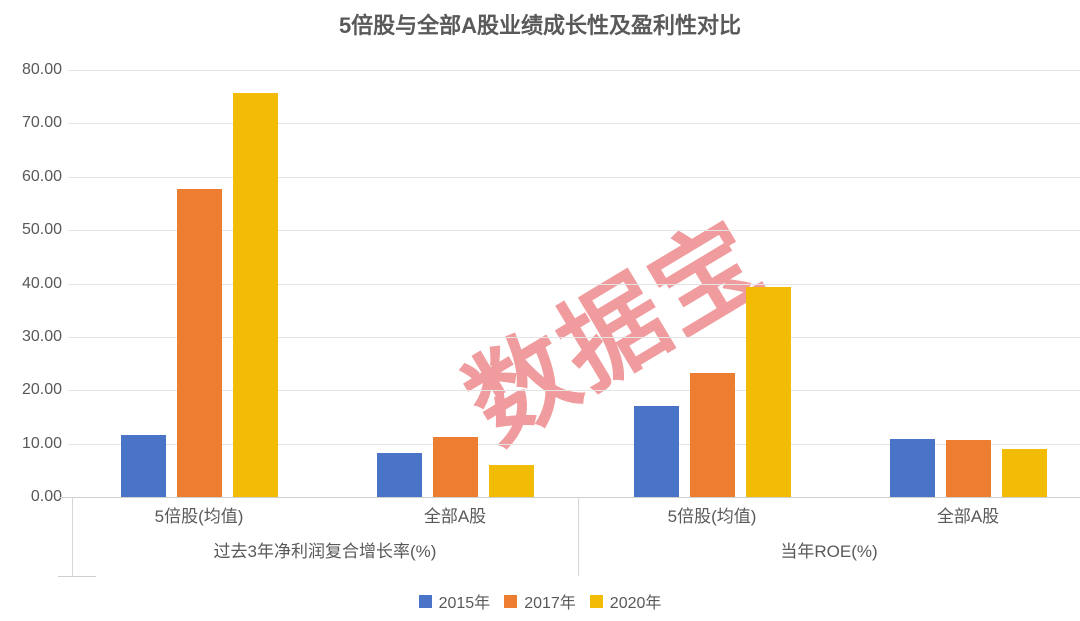  I want to click on chart-title: 5倍股与全部A股业绩成长性及盈利性对比, so click(540, 25).